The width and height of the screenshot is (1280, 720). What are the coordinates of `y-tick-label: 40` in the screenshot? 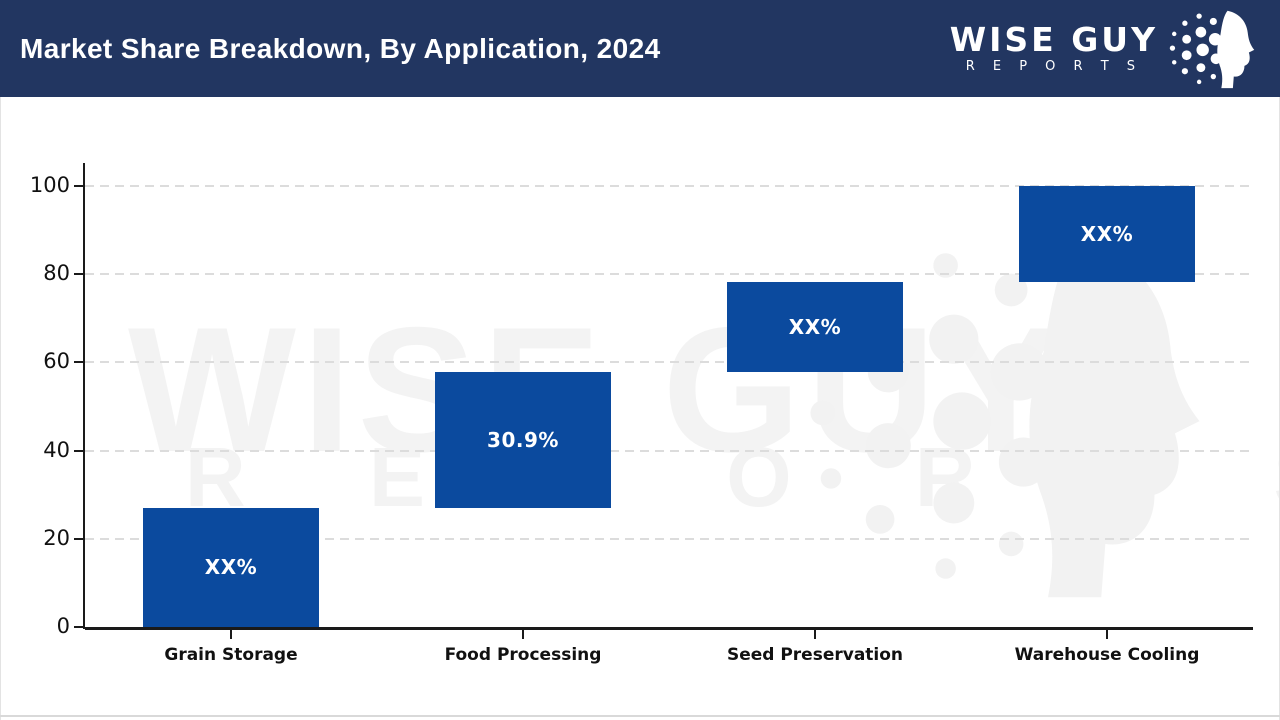 It's located at (56, 449).